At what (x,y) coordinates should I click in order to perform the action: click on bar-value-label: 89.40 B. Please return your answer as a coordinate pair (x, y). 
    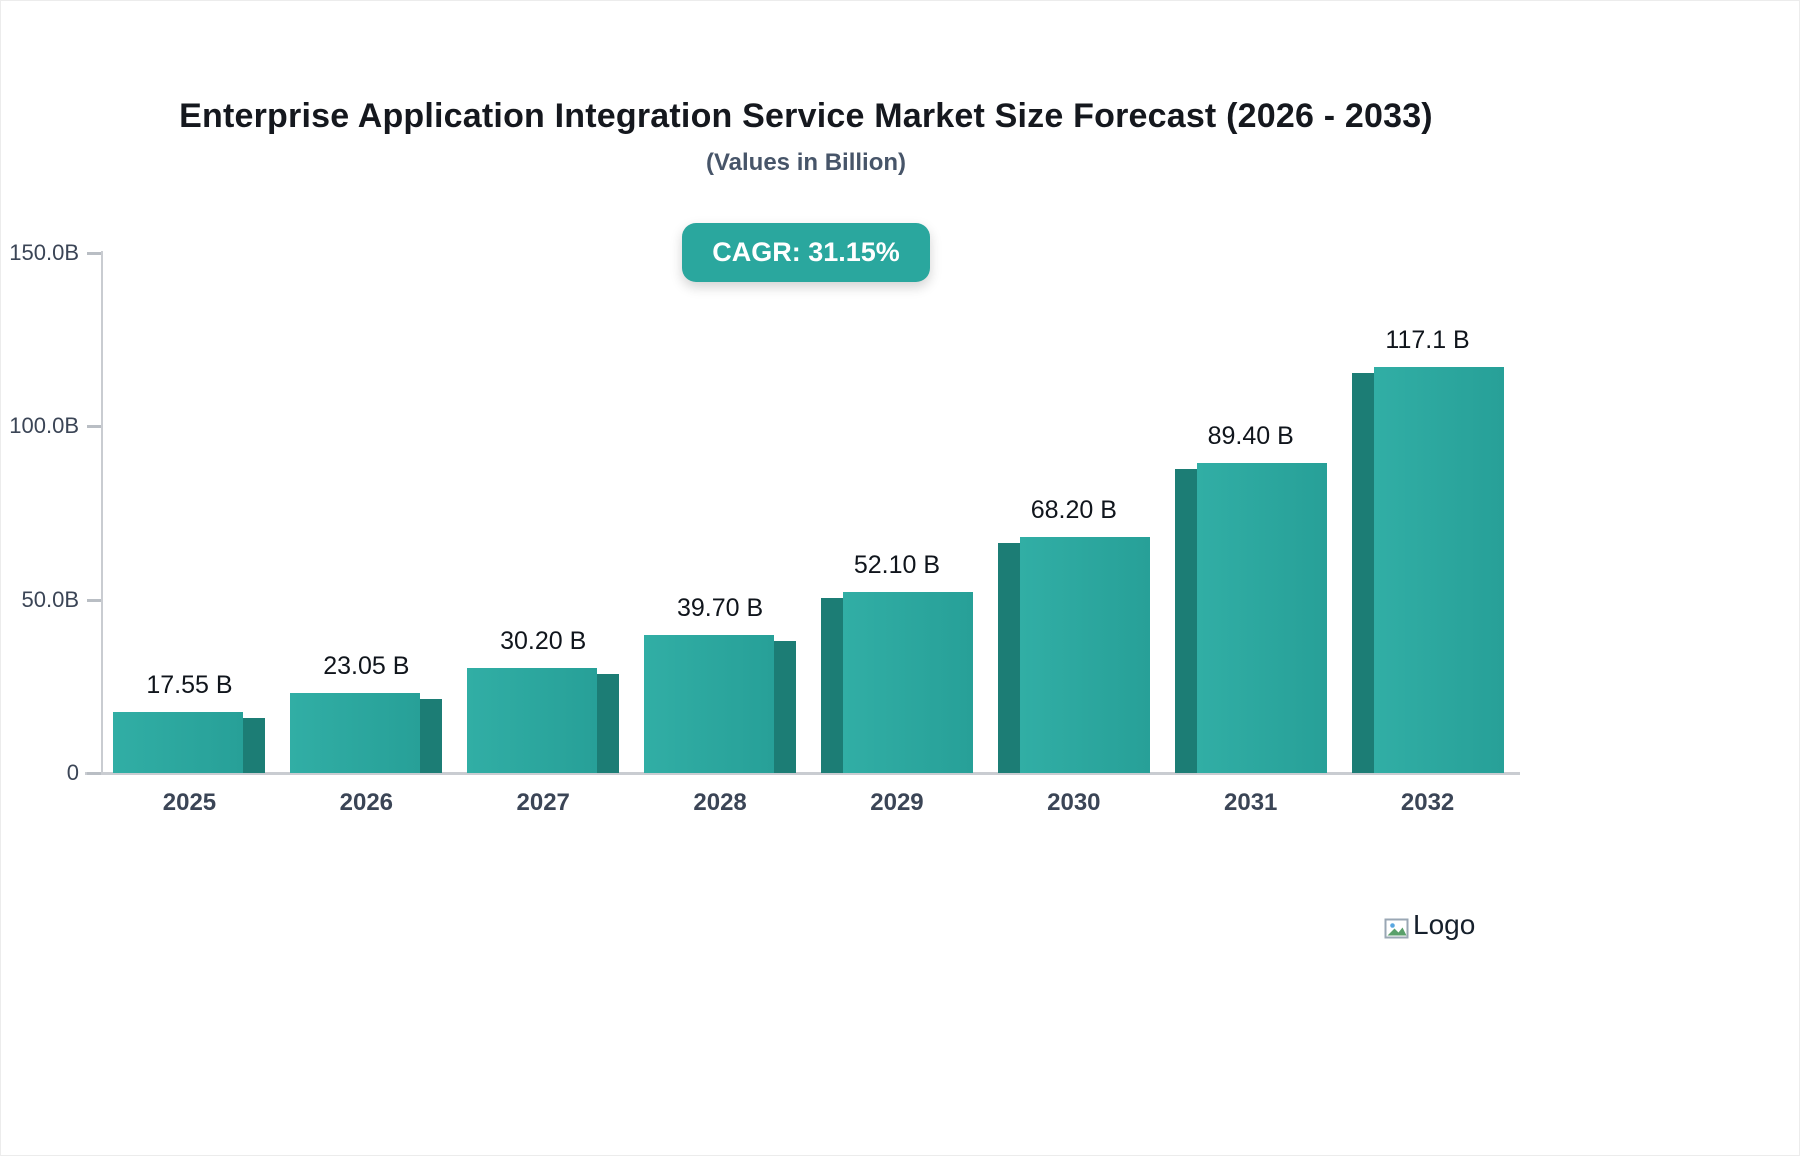
    Looking at the image, I should click on (1250, 436).